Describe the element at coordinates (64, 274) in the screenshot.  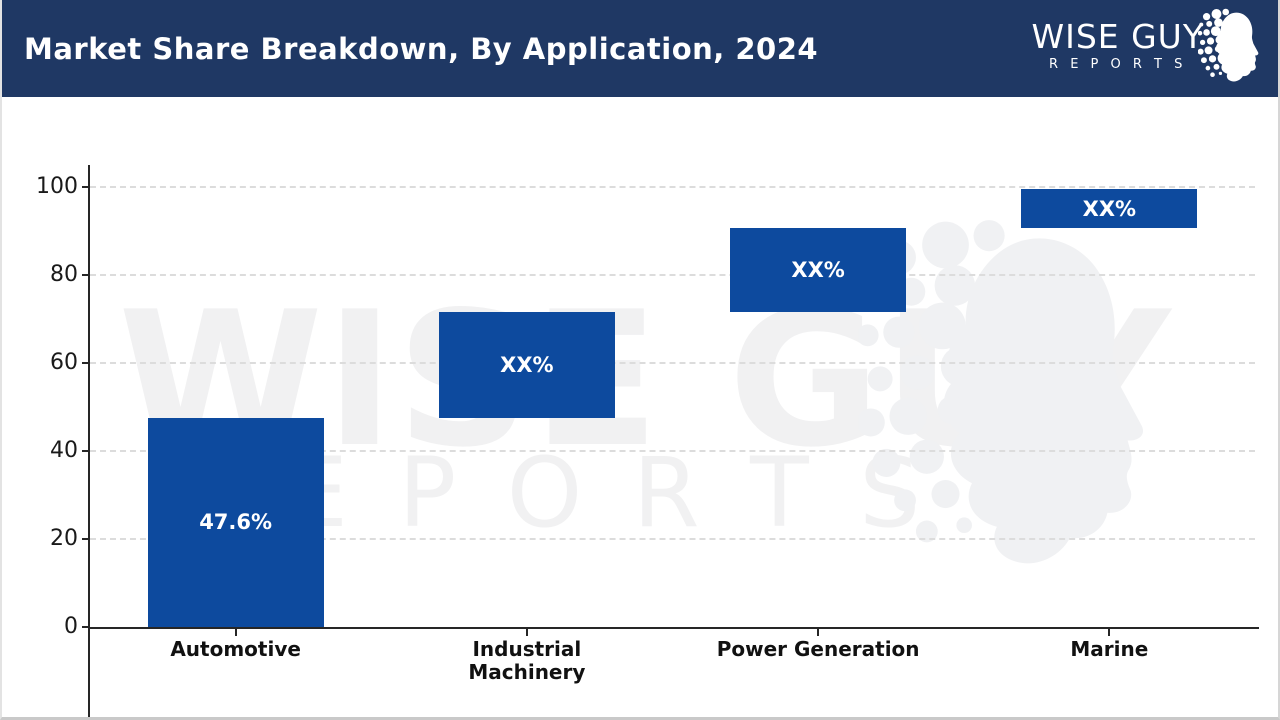
I see `y-tick-label: 80` at that location.